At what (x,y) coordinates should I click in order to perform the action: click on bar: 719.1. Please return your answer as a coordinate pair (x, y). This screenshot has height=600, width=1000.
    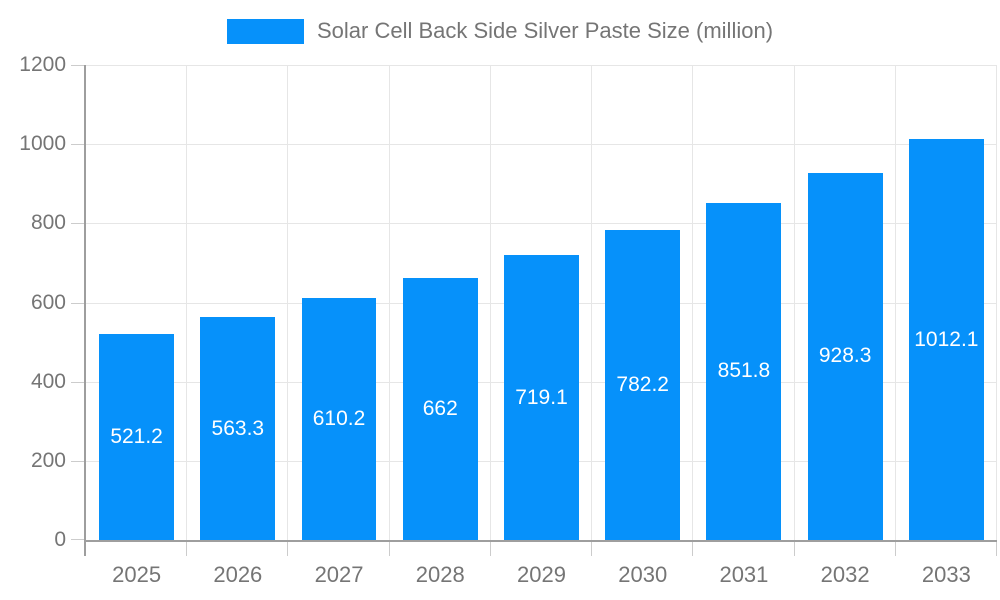
    Looking at the image, I should click on (541, 397).